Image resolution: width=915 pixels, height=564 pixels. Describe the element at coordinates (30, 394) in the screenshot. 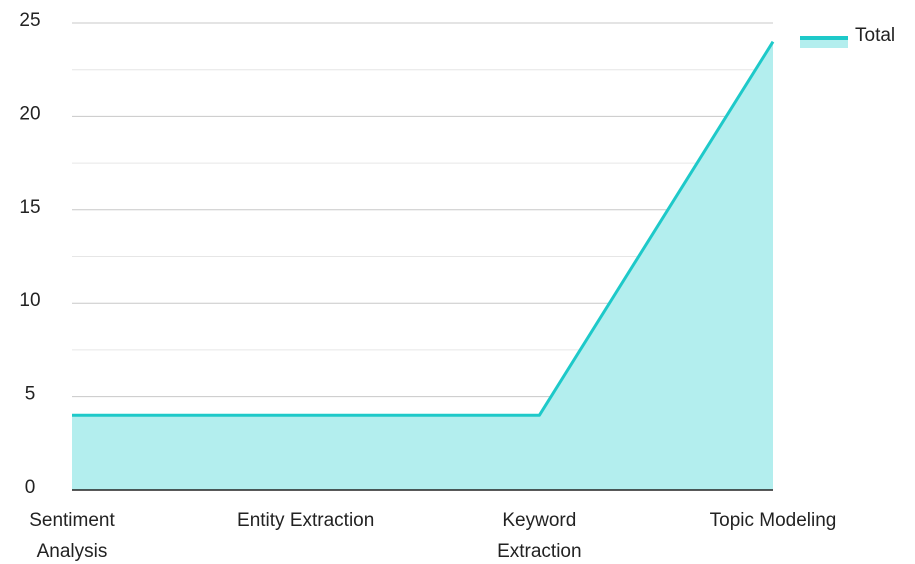

I see `y-tick-label: 5` at that location.